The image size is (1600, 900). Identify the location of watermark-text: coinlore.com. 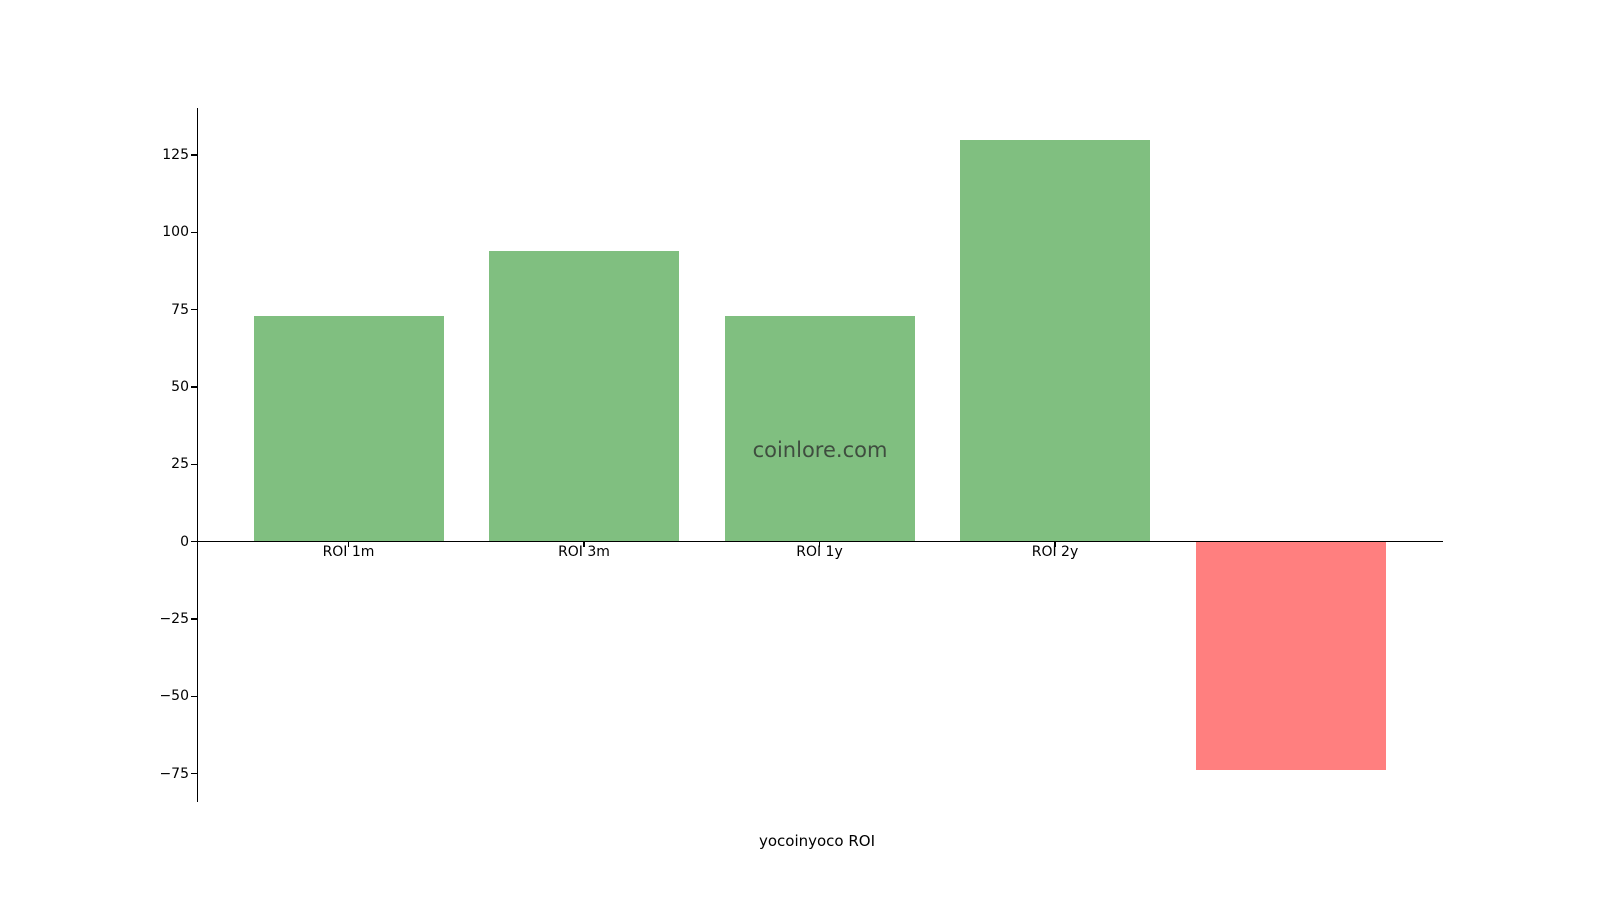
(820, 450).